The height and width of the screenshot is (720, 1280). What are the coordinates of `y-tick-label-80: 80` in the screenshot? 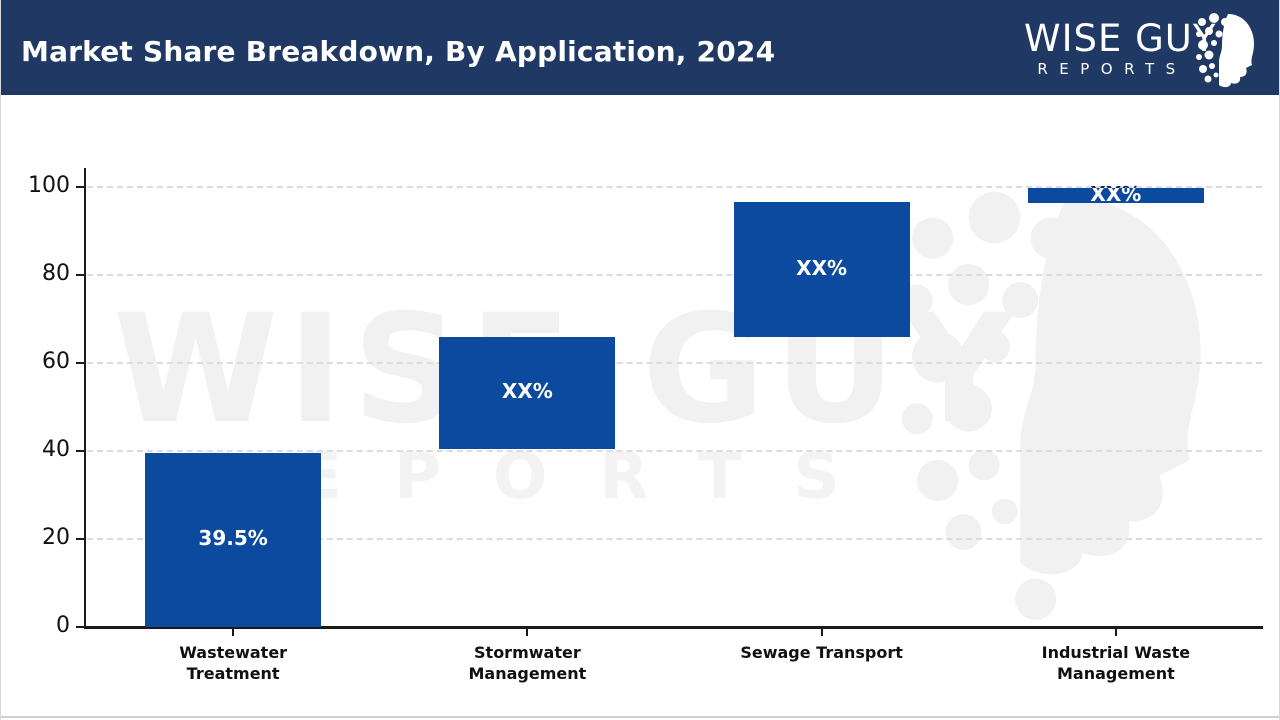 It's located at (56, 273).